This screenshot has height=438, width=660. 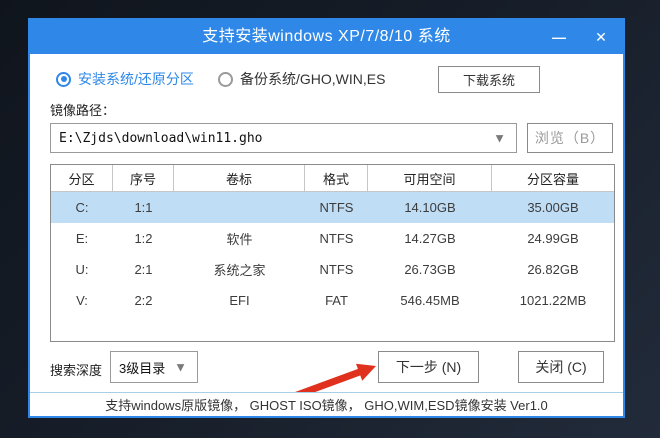 What do you see at coordinates (430, 269) in the screenshot?
I see `cell-free: 26.73GB` at bounding box center [430, 269].